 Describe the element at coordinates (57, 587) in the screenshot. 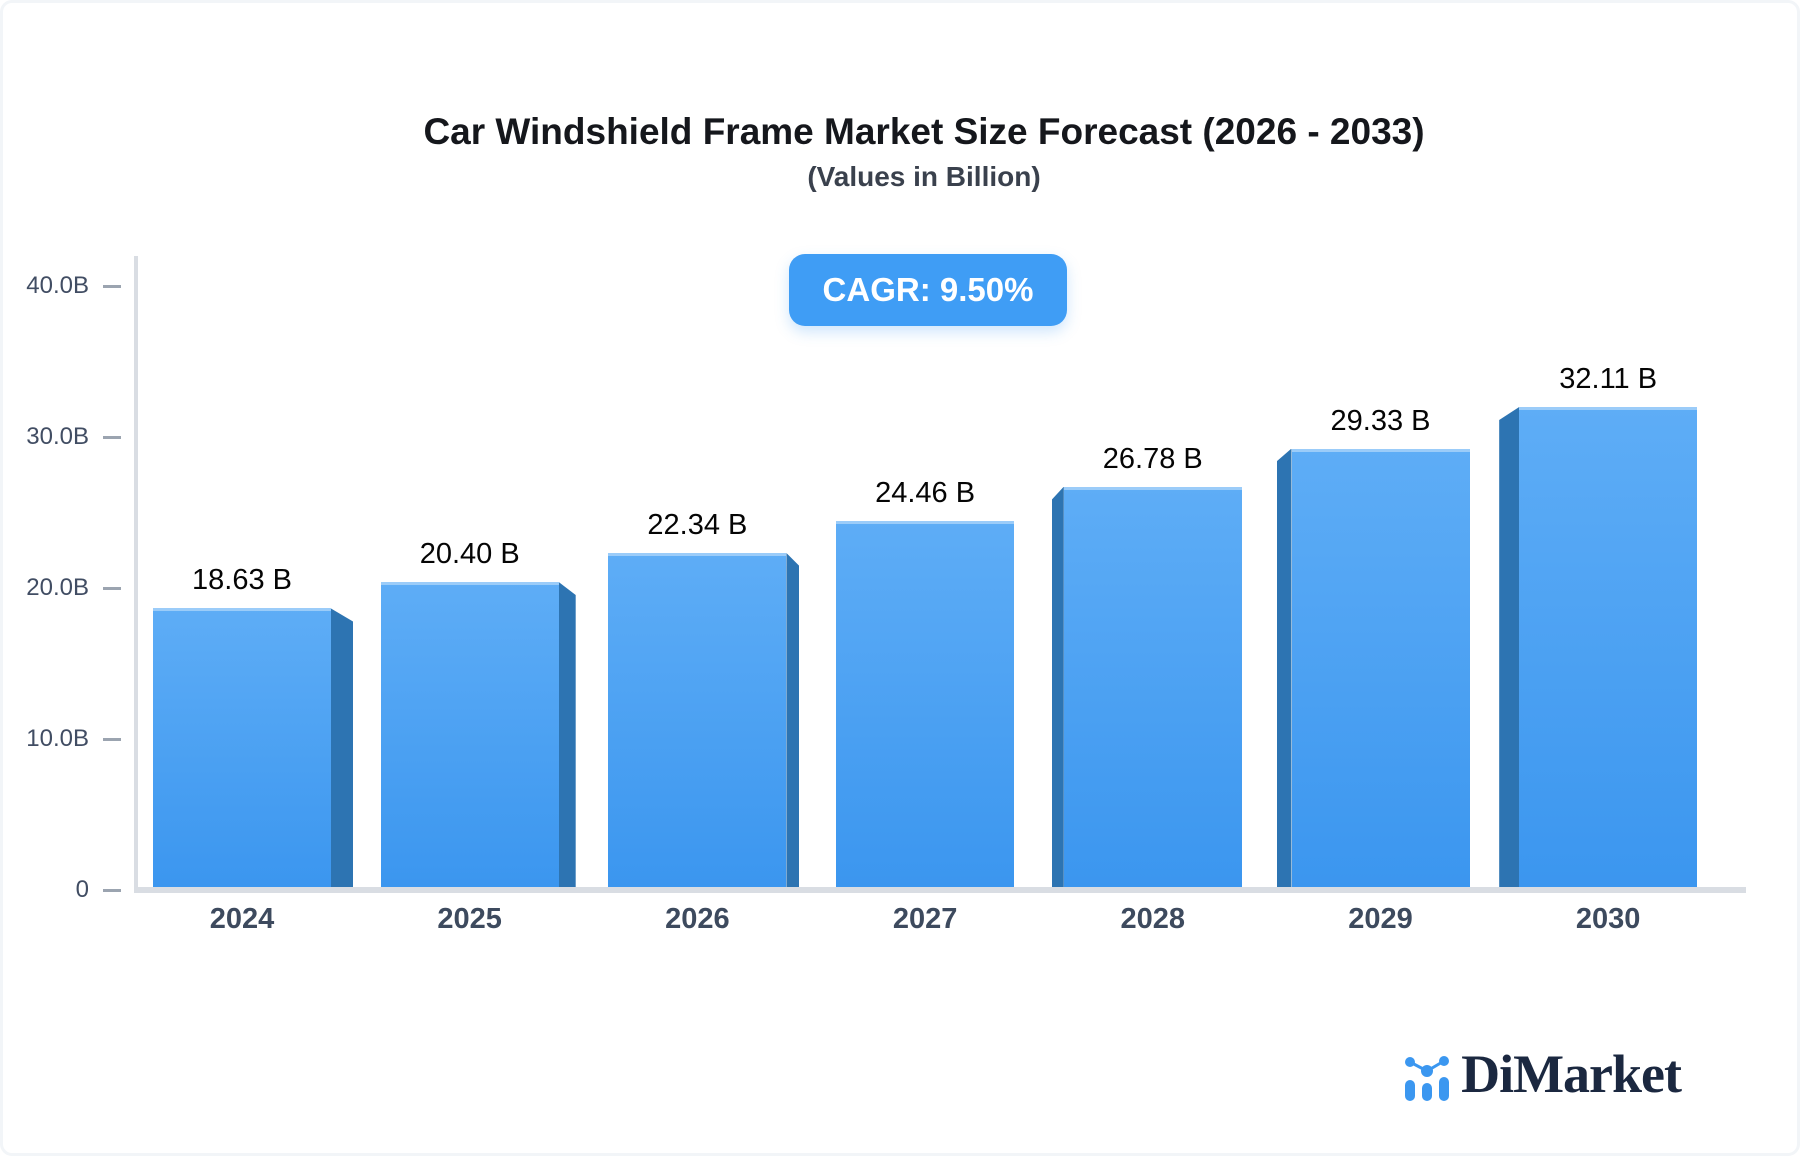

I see `y-tick-label: 20.0B` at that location.